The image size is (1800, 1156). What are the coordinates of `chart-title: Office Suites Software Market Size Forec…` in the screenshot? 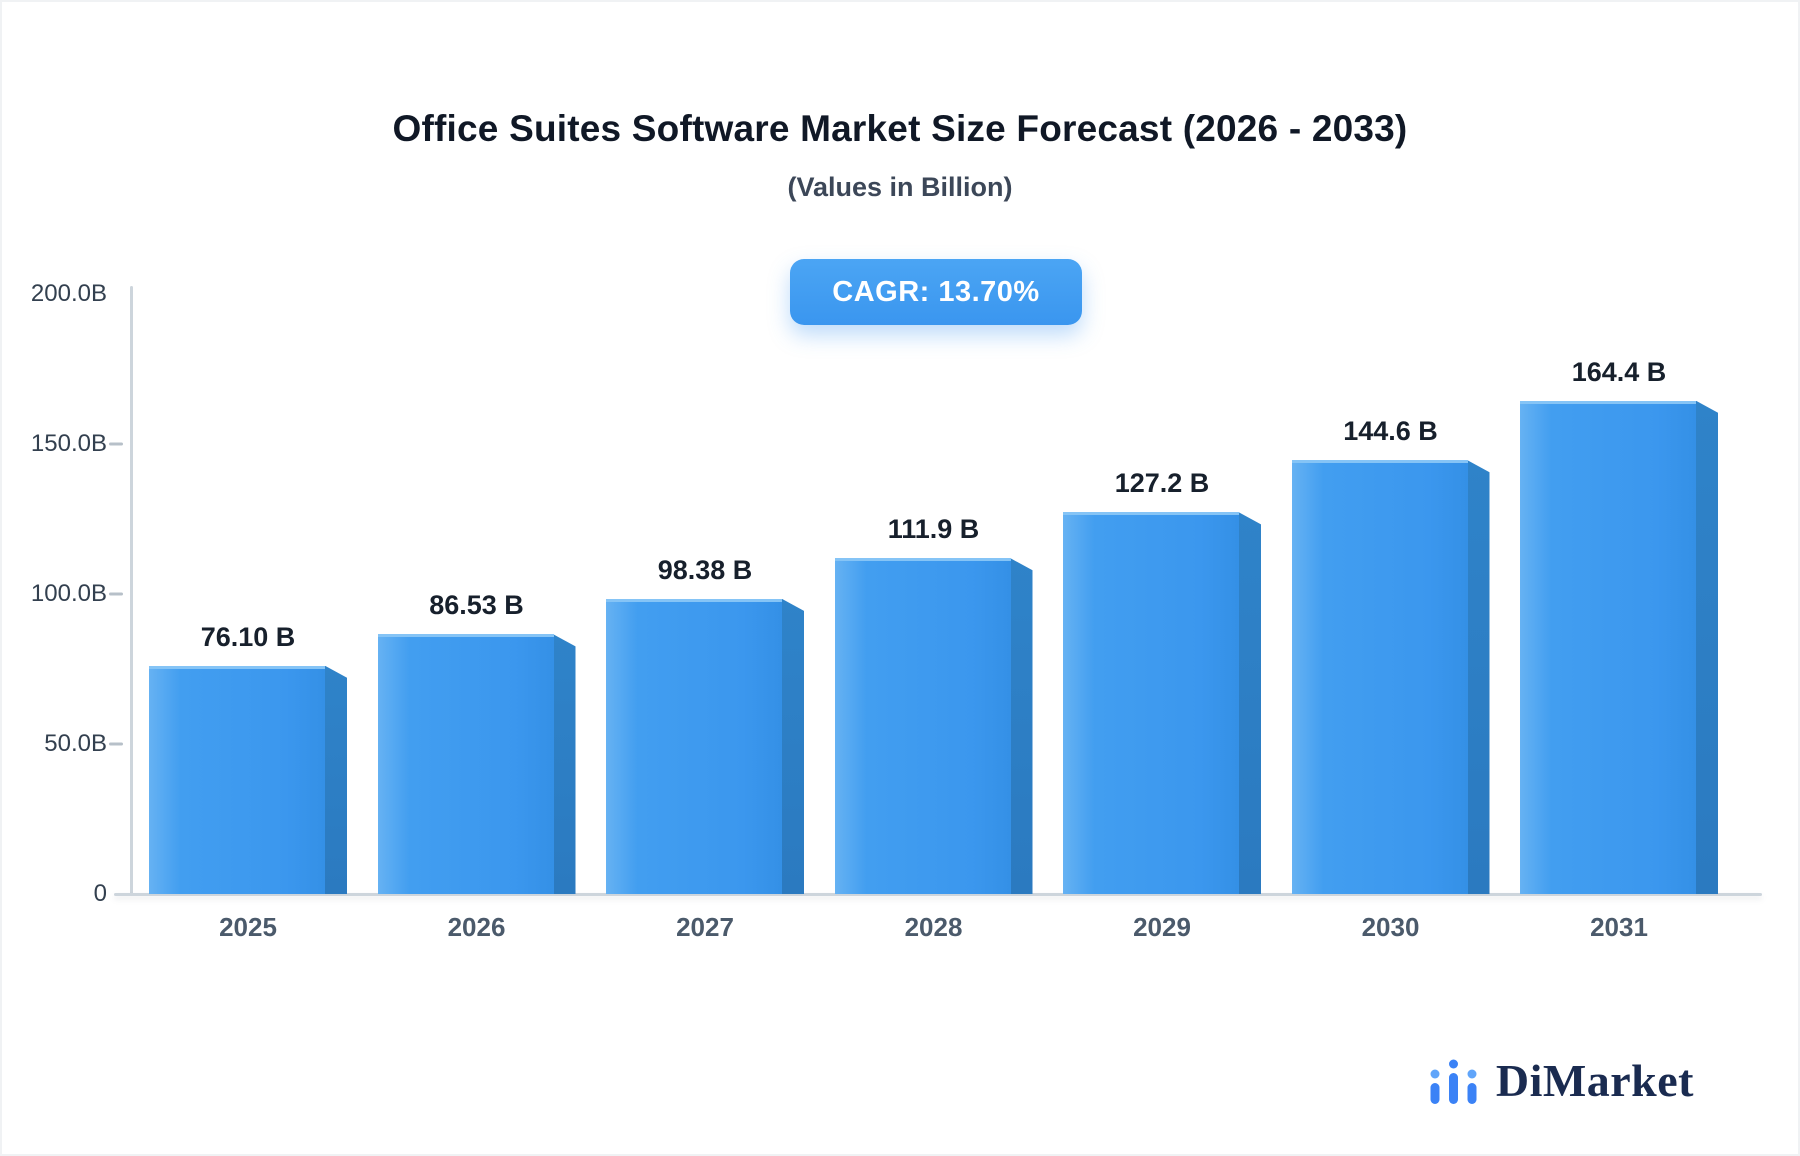 It's located at (900, 128).